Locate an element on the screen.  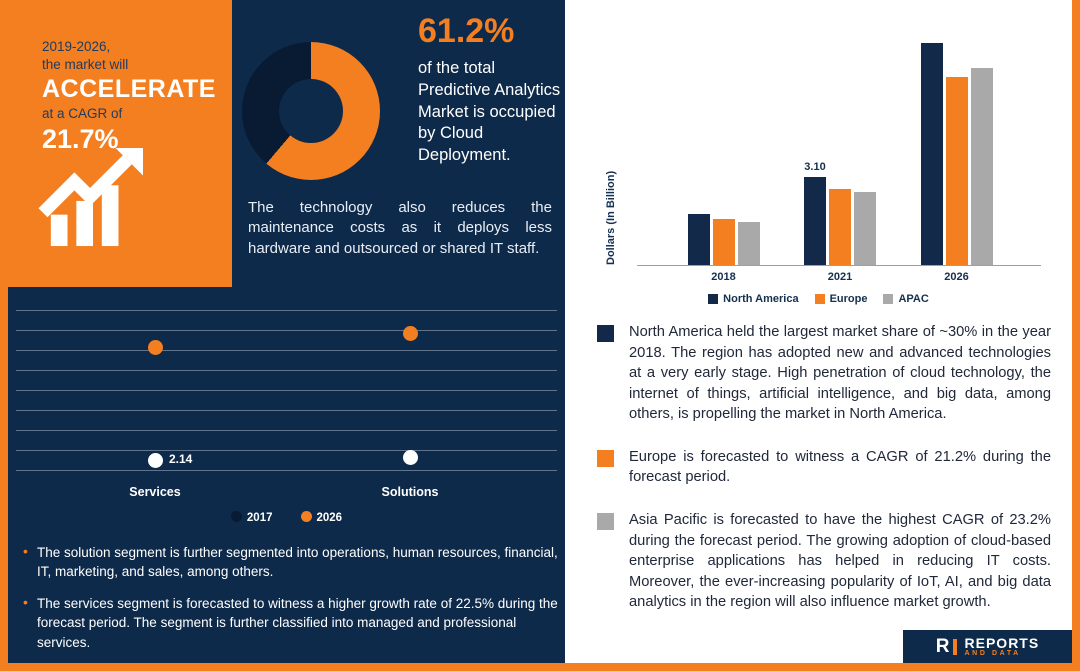
bar-apac-2026 is located at coordinates (981, 166).